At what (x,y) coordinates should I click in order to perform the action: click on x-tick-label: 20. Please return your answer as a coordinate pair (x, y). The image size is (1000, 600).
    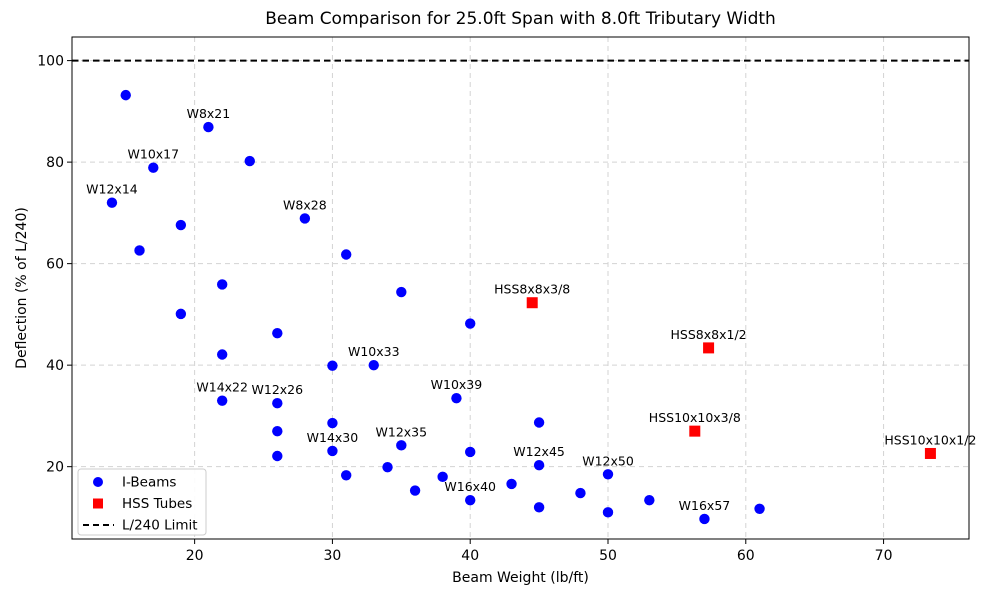
    Looking at the image, I should click on (195, 556).